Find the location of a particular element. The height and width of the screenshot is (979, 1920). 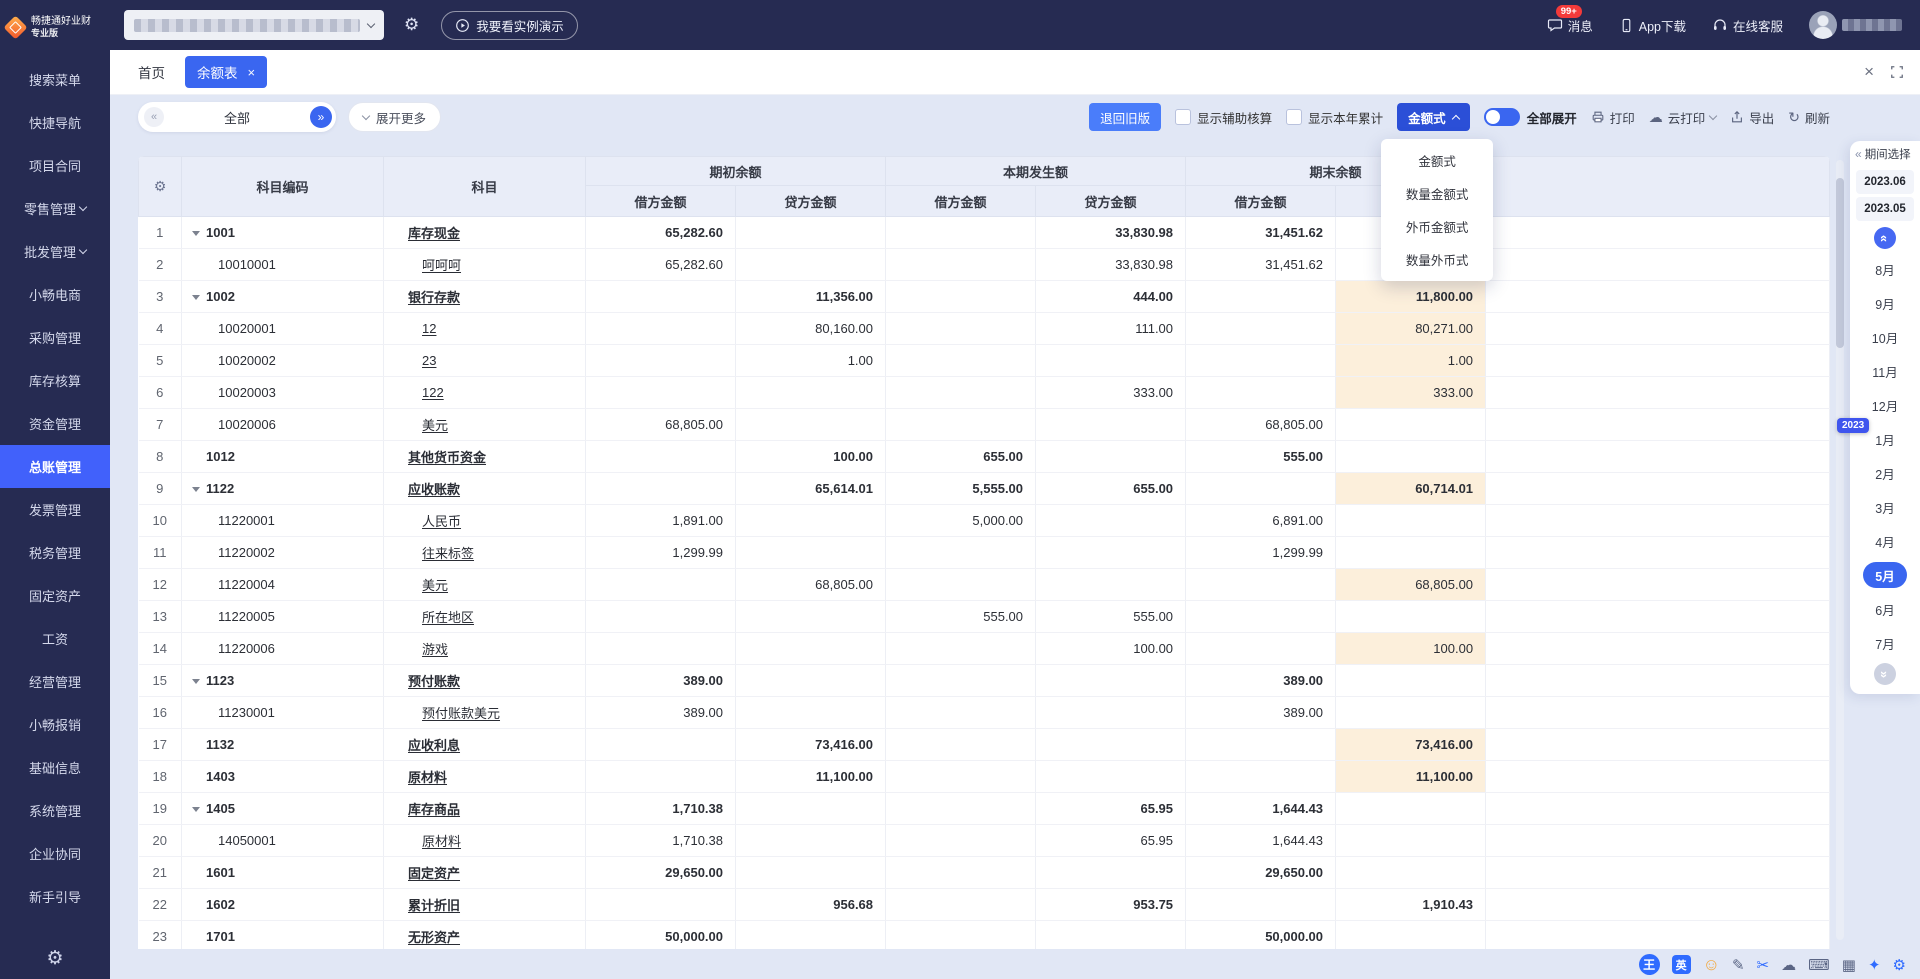

month-item-4月: 4月 is located at coordinates (1885, 542).